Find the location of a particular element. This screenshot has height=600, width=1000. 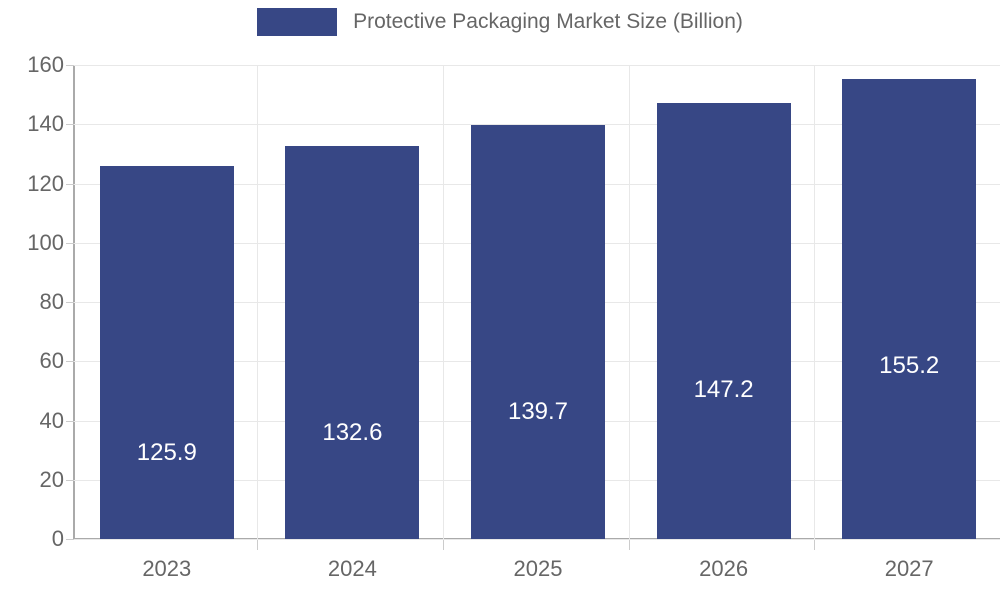

y-axis-tick-label: 140 is located at coordinates (45, 124).